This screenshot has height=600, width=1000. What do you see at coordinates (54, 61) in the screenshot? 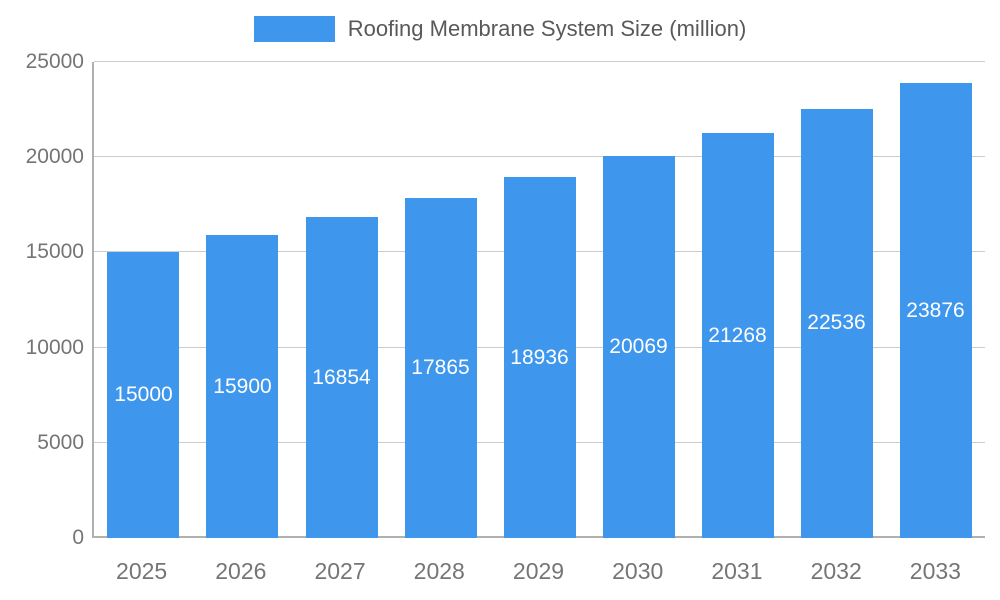
I see `y-tick-label: 25000` at bounding box center [54, 61].